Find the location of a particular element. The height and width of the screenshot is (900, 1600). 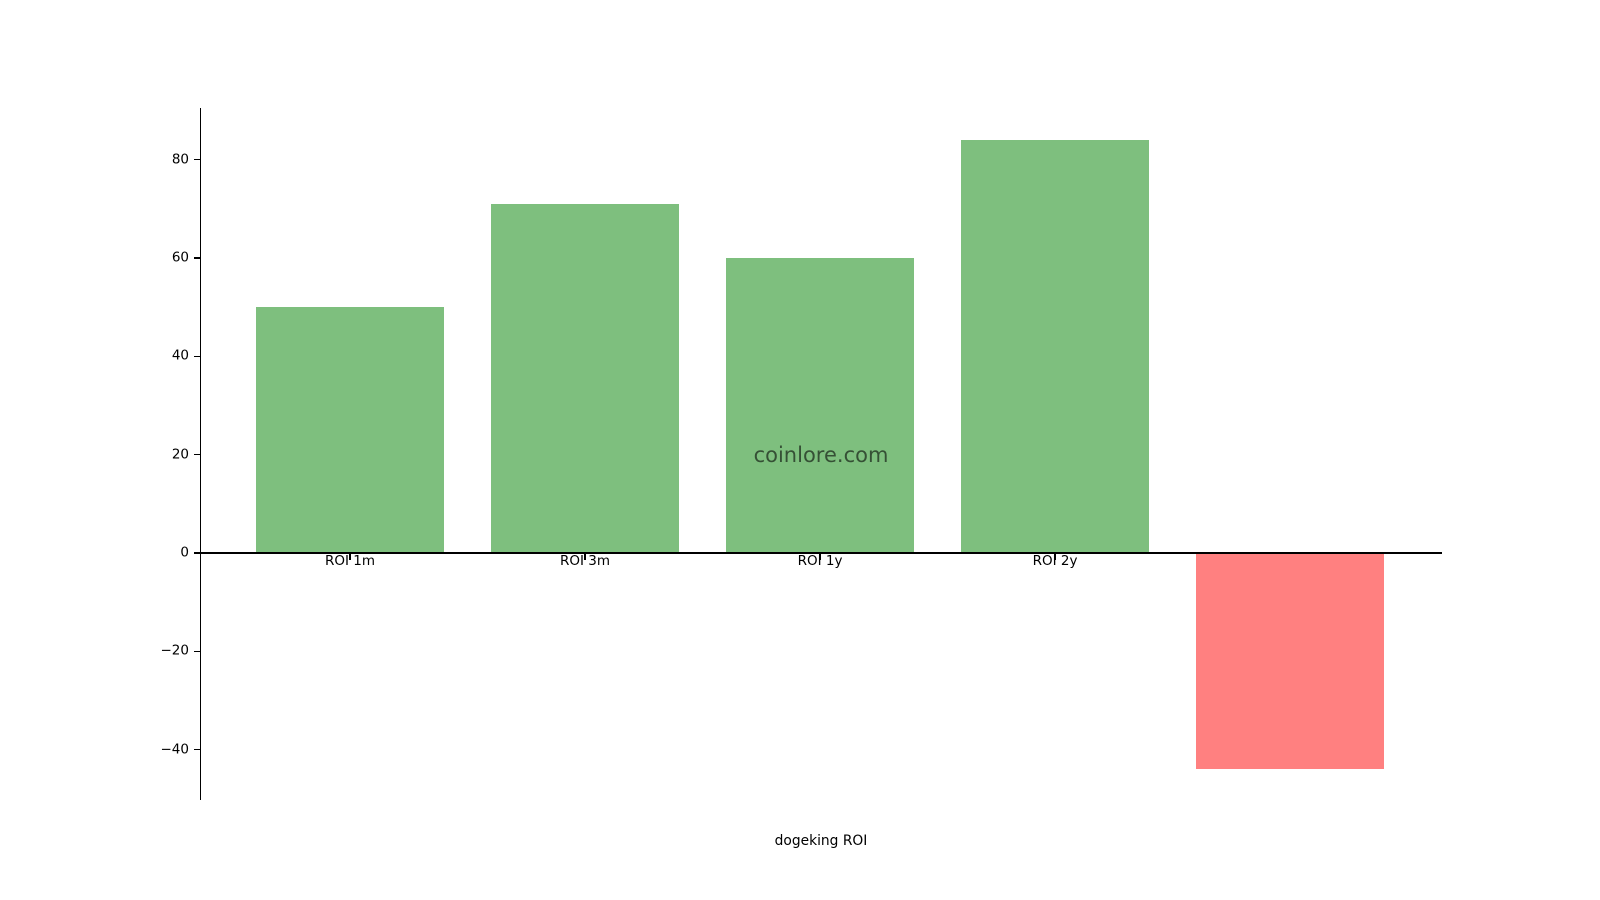

x-tick-label-roi-2y: ROI 2y is located at coordinates (1055, 560).